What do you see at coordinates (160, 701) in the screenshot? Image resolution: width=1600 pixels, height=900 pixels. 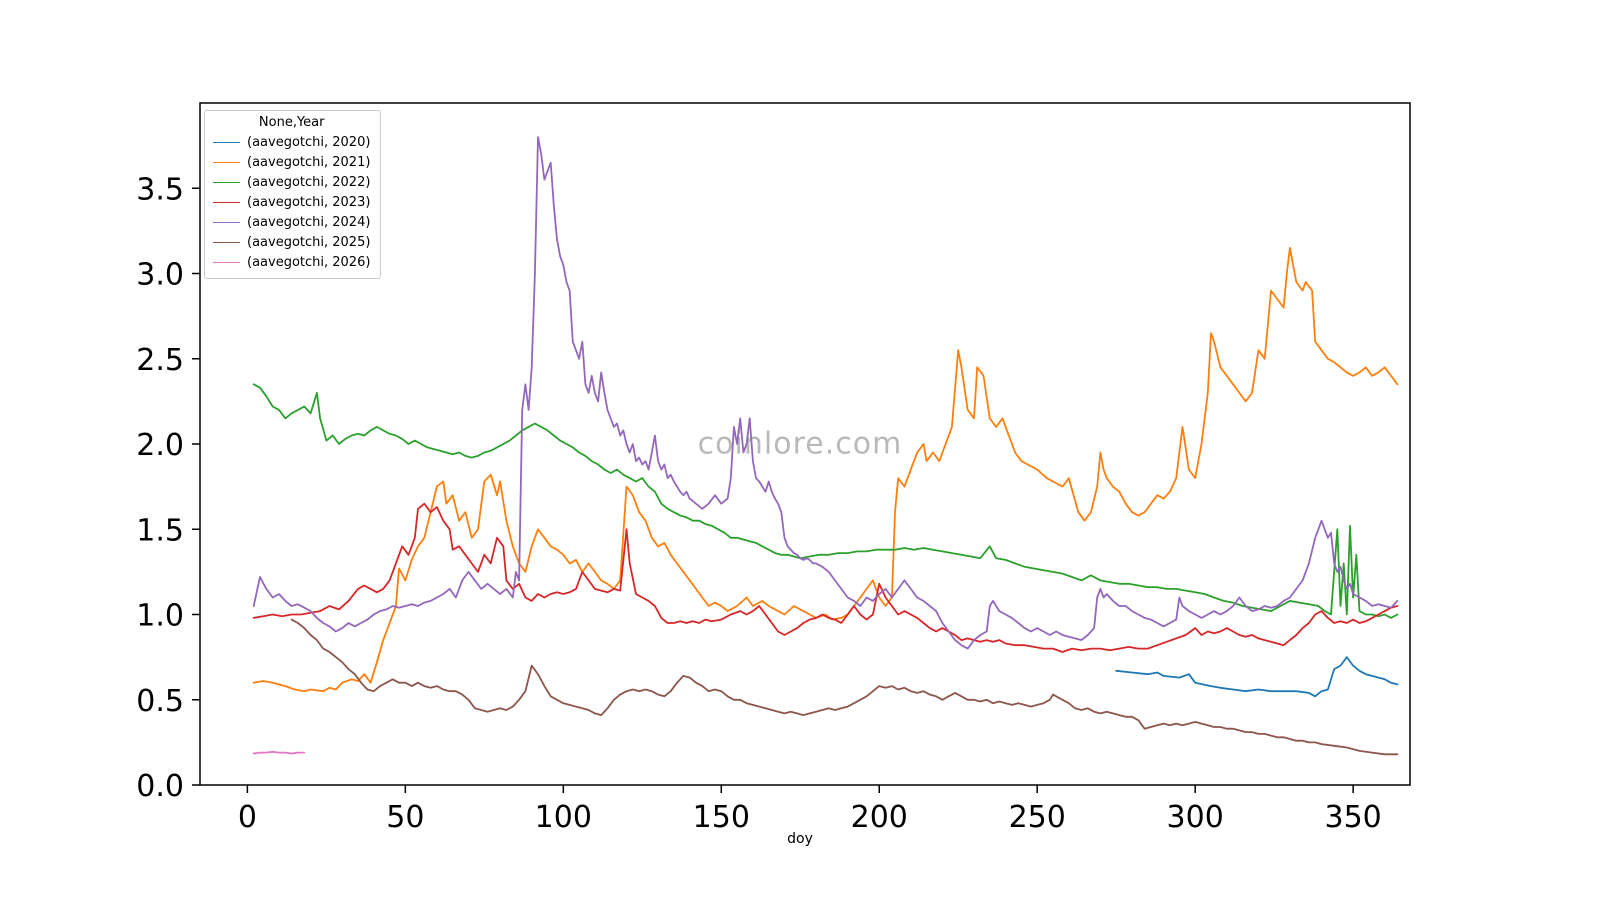 I see `y-tick-label: 0.5` at bounding box center [160, 701].